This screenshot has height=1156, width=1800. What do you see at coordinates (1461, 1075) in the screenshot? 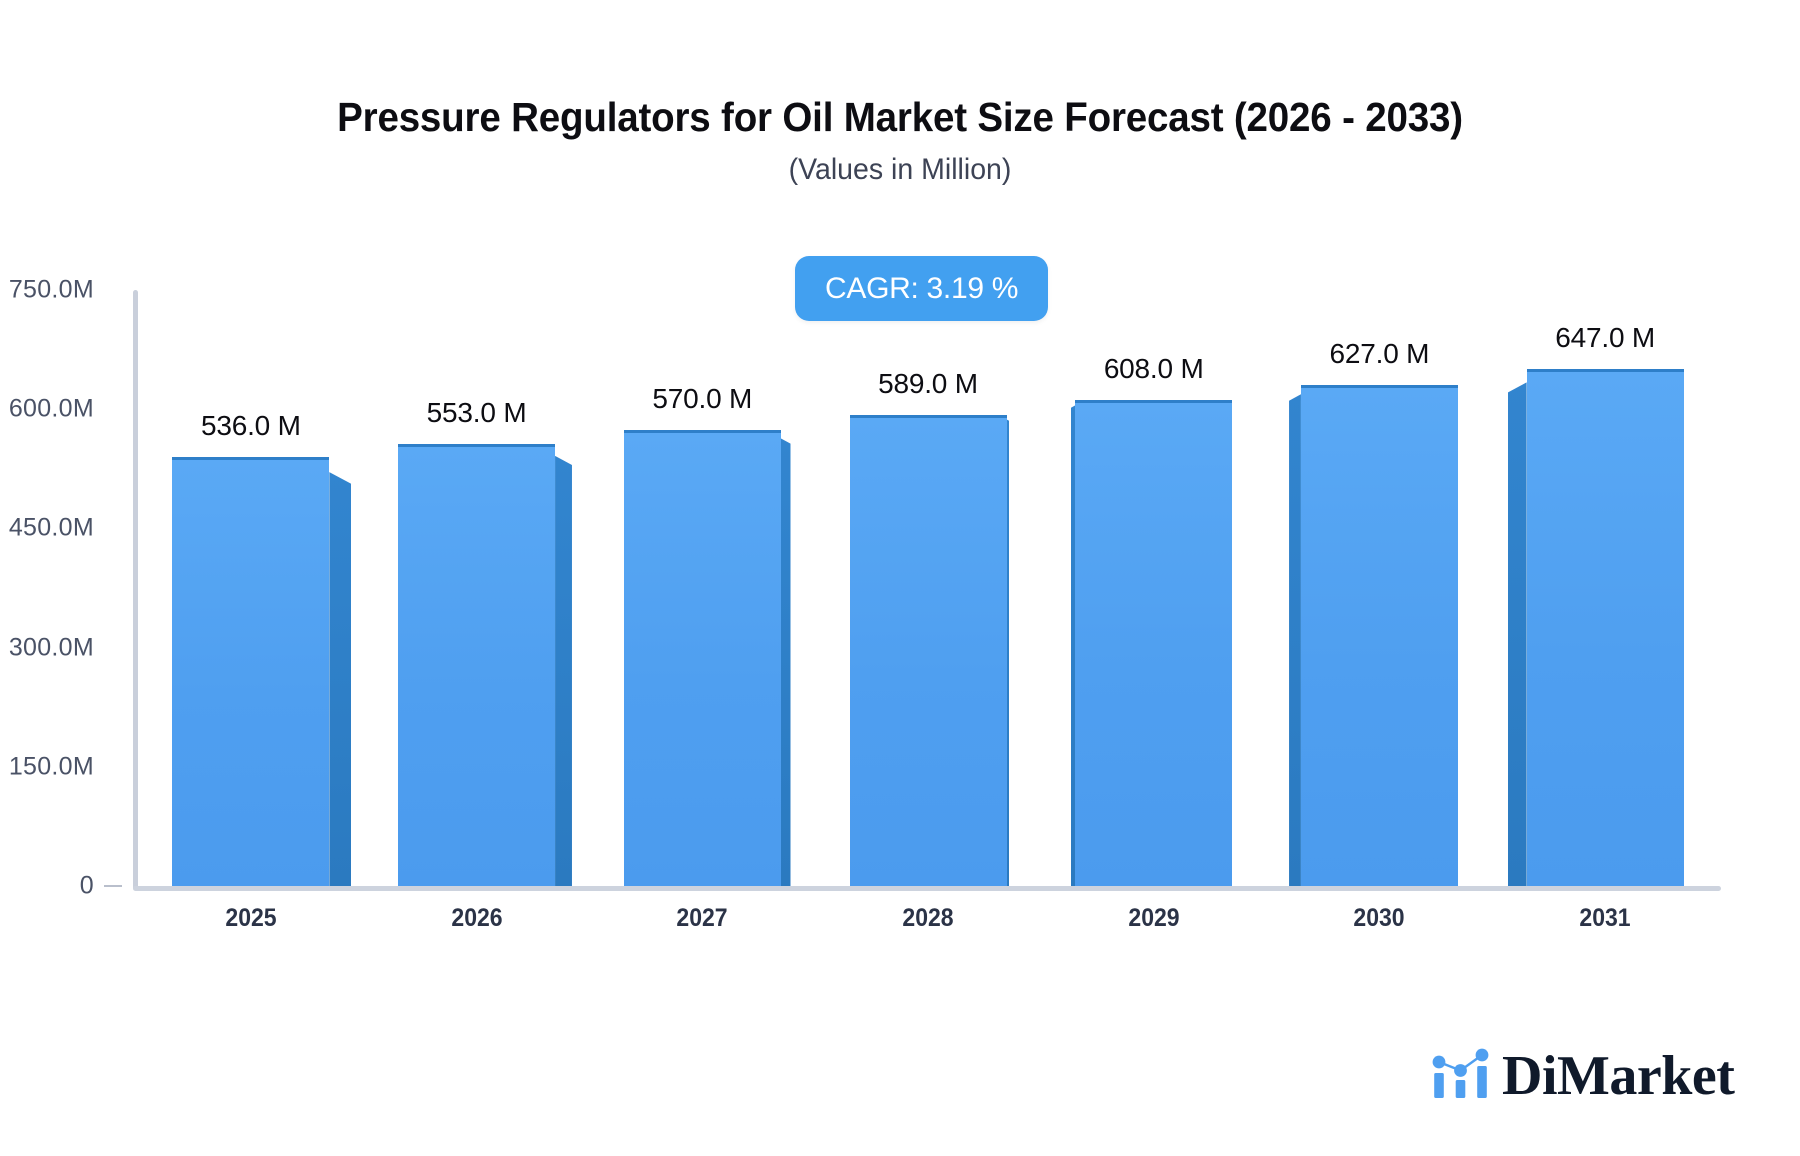
I see `bar-chart-dots-icon` at bounding box center [1461, 1075].